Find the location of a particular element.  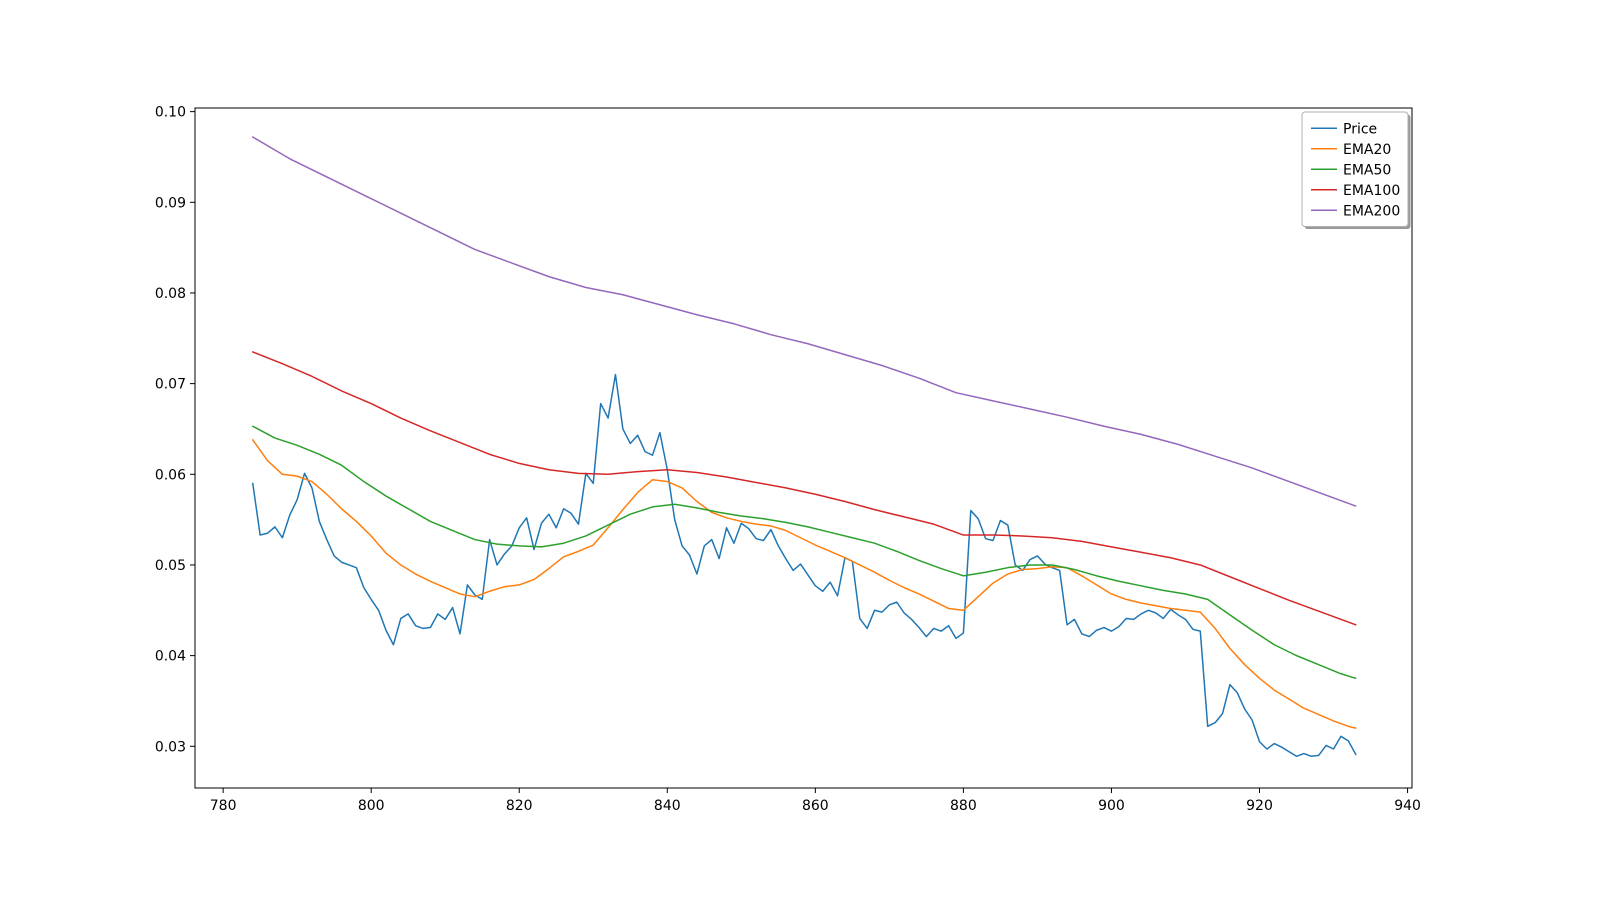

x-tick-label: 860 is located at coordinates (815, 806).